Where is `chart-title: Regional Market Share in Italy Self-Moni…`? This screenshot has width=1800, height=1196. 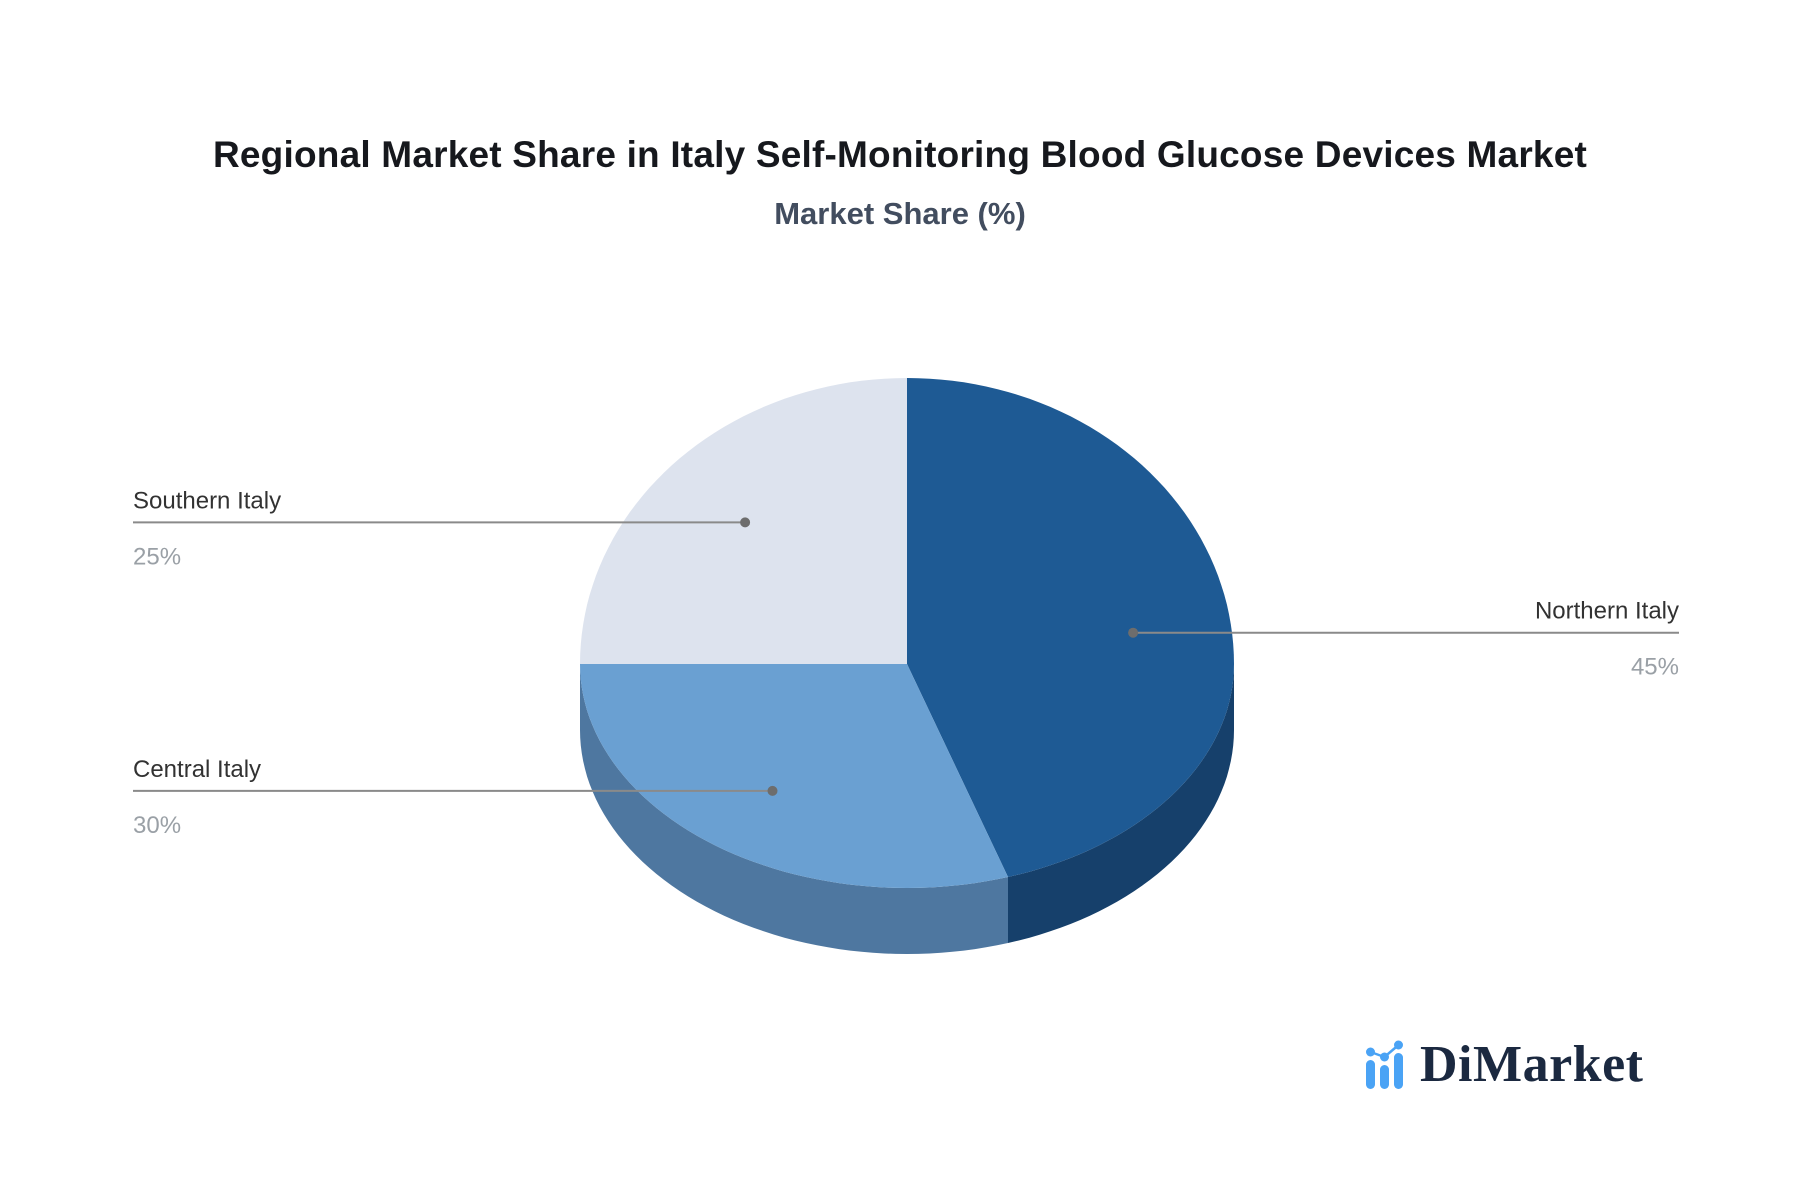
chart-title: Regional Market Share in Italy Self-Moni… is located at coordinates (900, 154).